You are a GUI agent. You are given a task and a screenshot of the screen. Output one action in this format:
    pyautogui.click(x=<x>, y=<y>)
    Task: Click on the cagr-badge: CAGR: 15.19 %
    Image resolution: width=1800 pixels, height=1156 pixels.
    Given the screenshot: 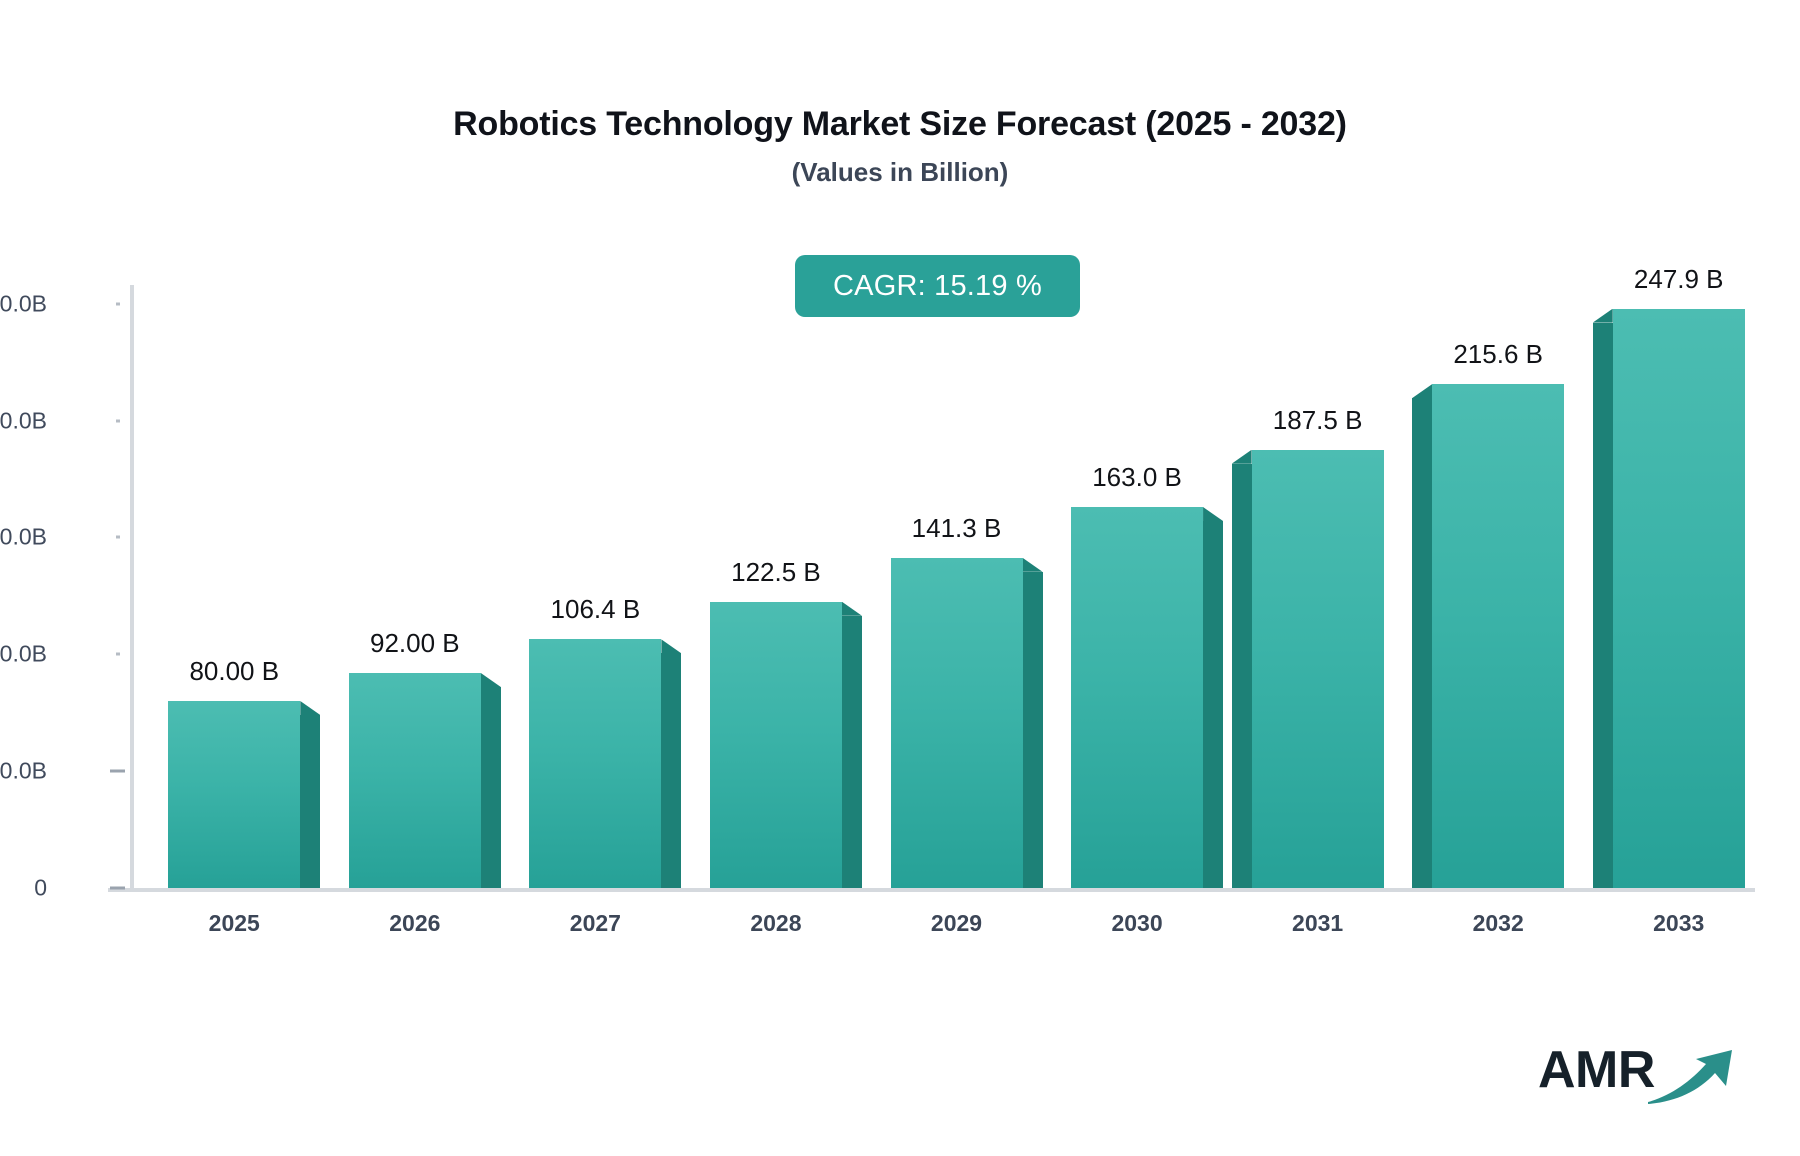 What is the action you would take?
    pyautogui.click(x=937, y=286)
    